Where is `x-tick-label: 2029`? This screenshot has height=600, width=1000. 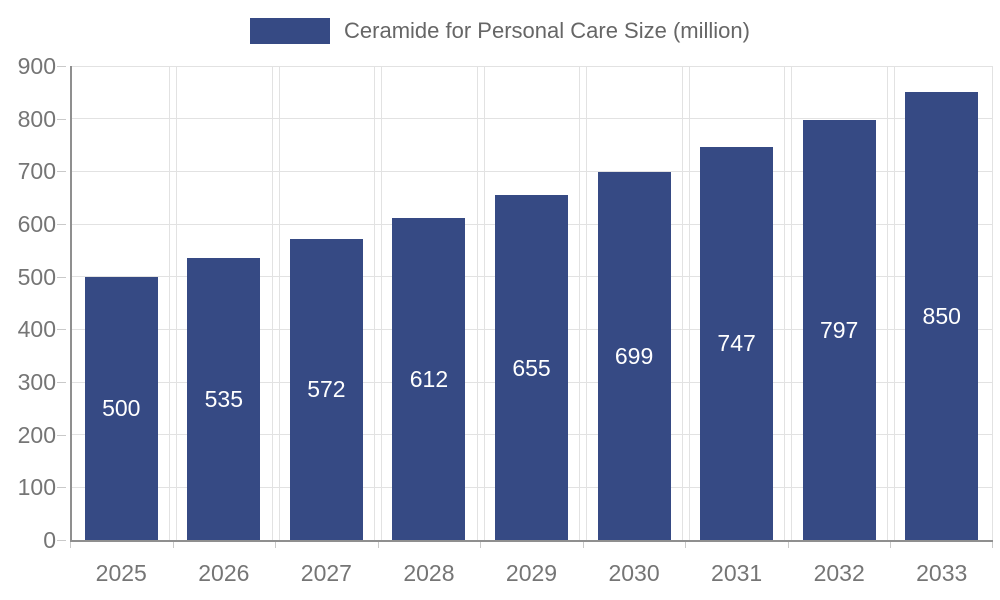
x-tick-label: 2029 is located at coordinates (531, 573).